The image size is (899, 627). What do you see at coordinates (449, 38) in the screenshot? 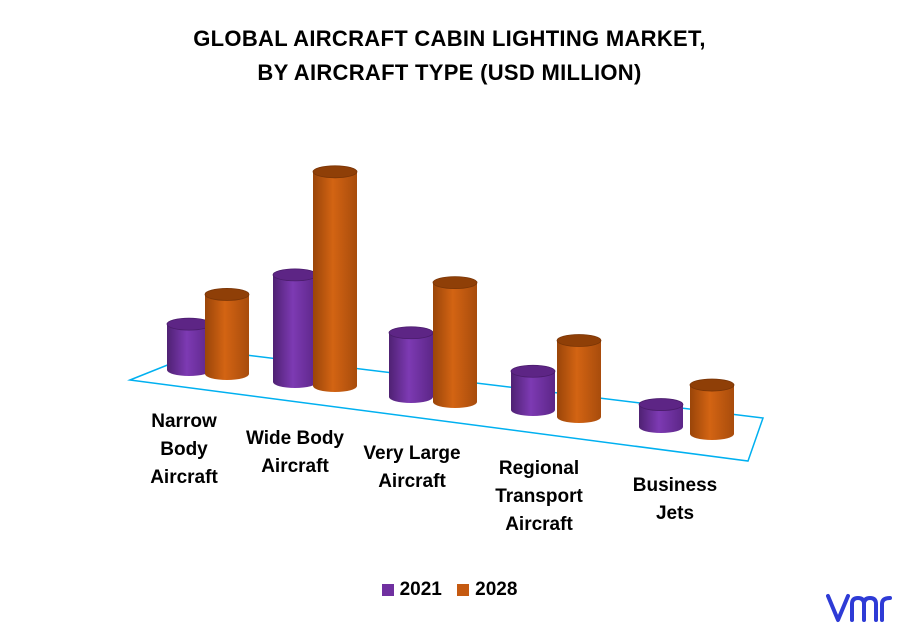
I see `chart-title-line-1: GLOBAL AIRCRAFT CABIN LIGHTING MARKET,` at bounding box center [449, 38].